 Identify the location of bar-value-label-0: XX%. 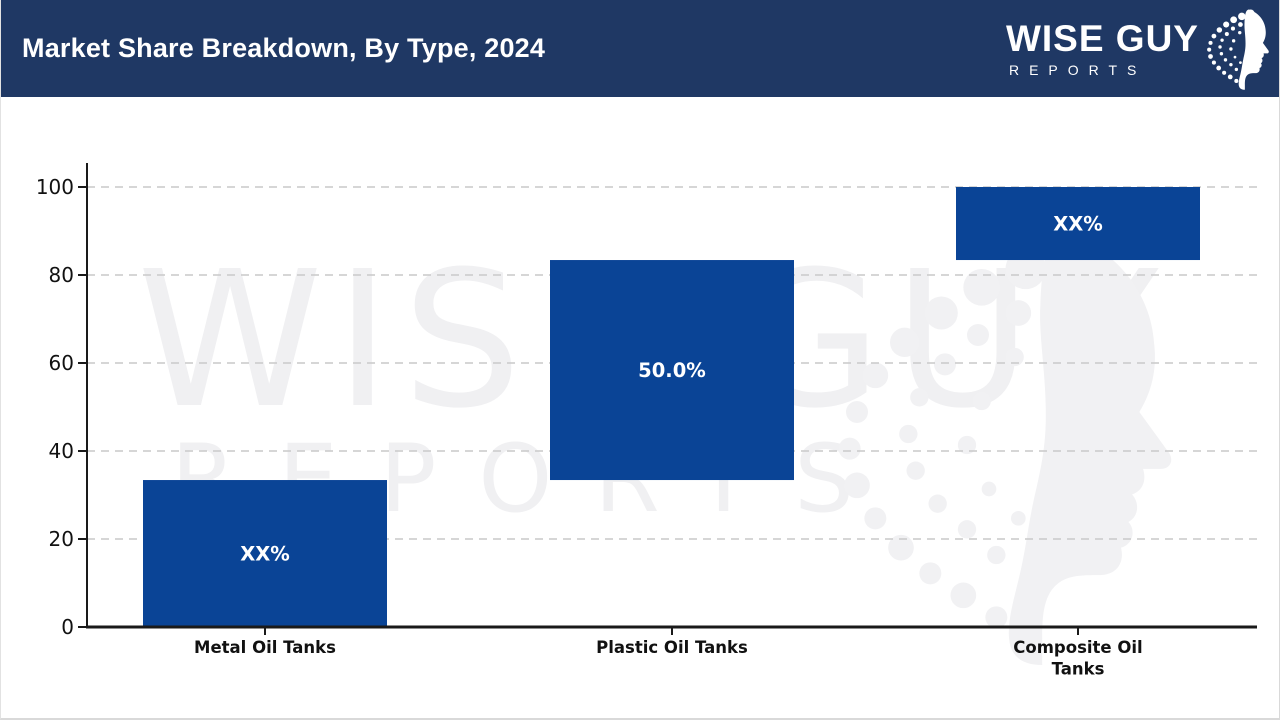
(265, 554).